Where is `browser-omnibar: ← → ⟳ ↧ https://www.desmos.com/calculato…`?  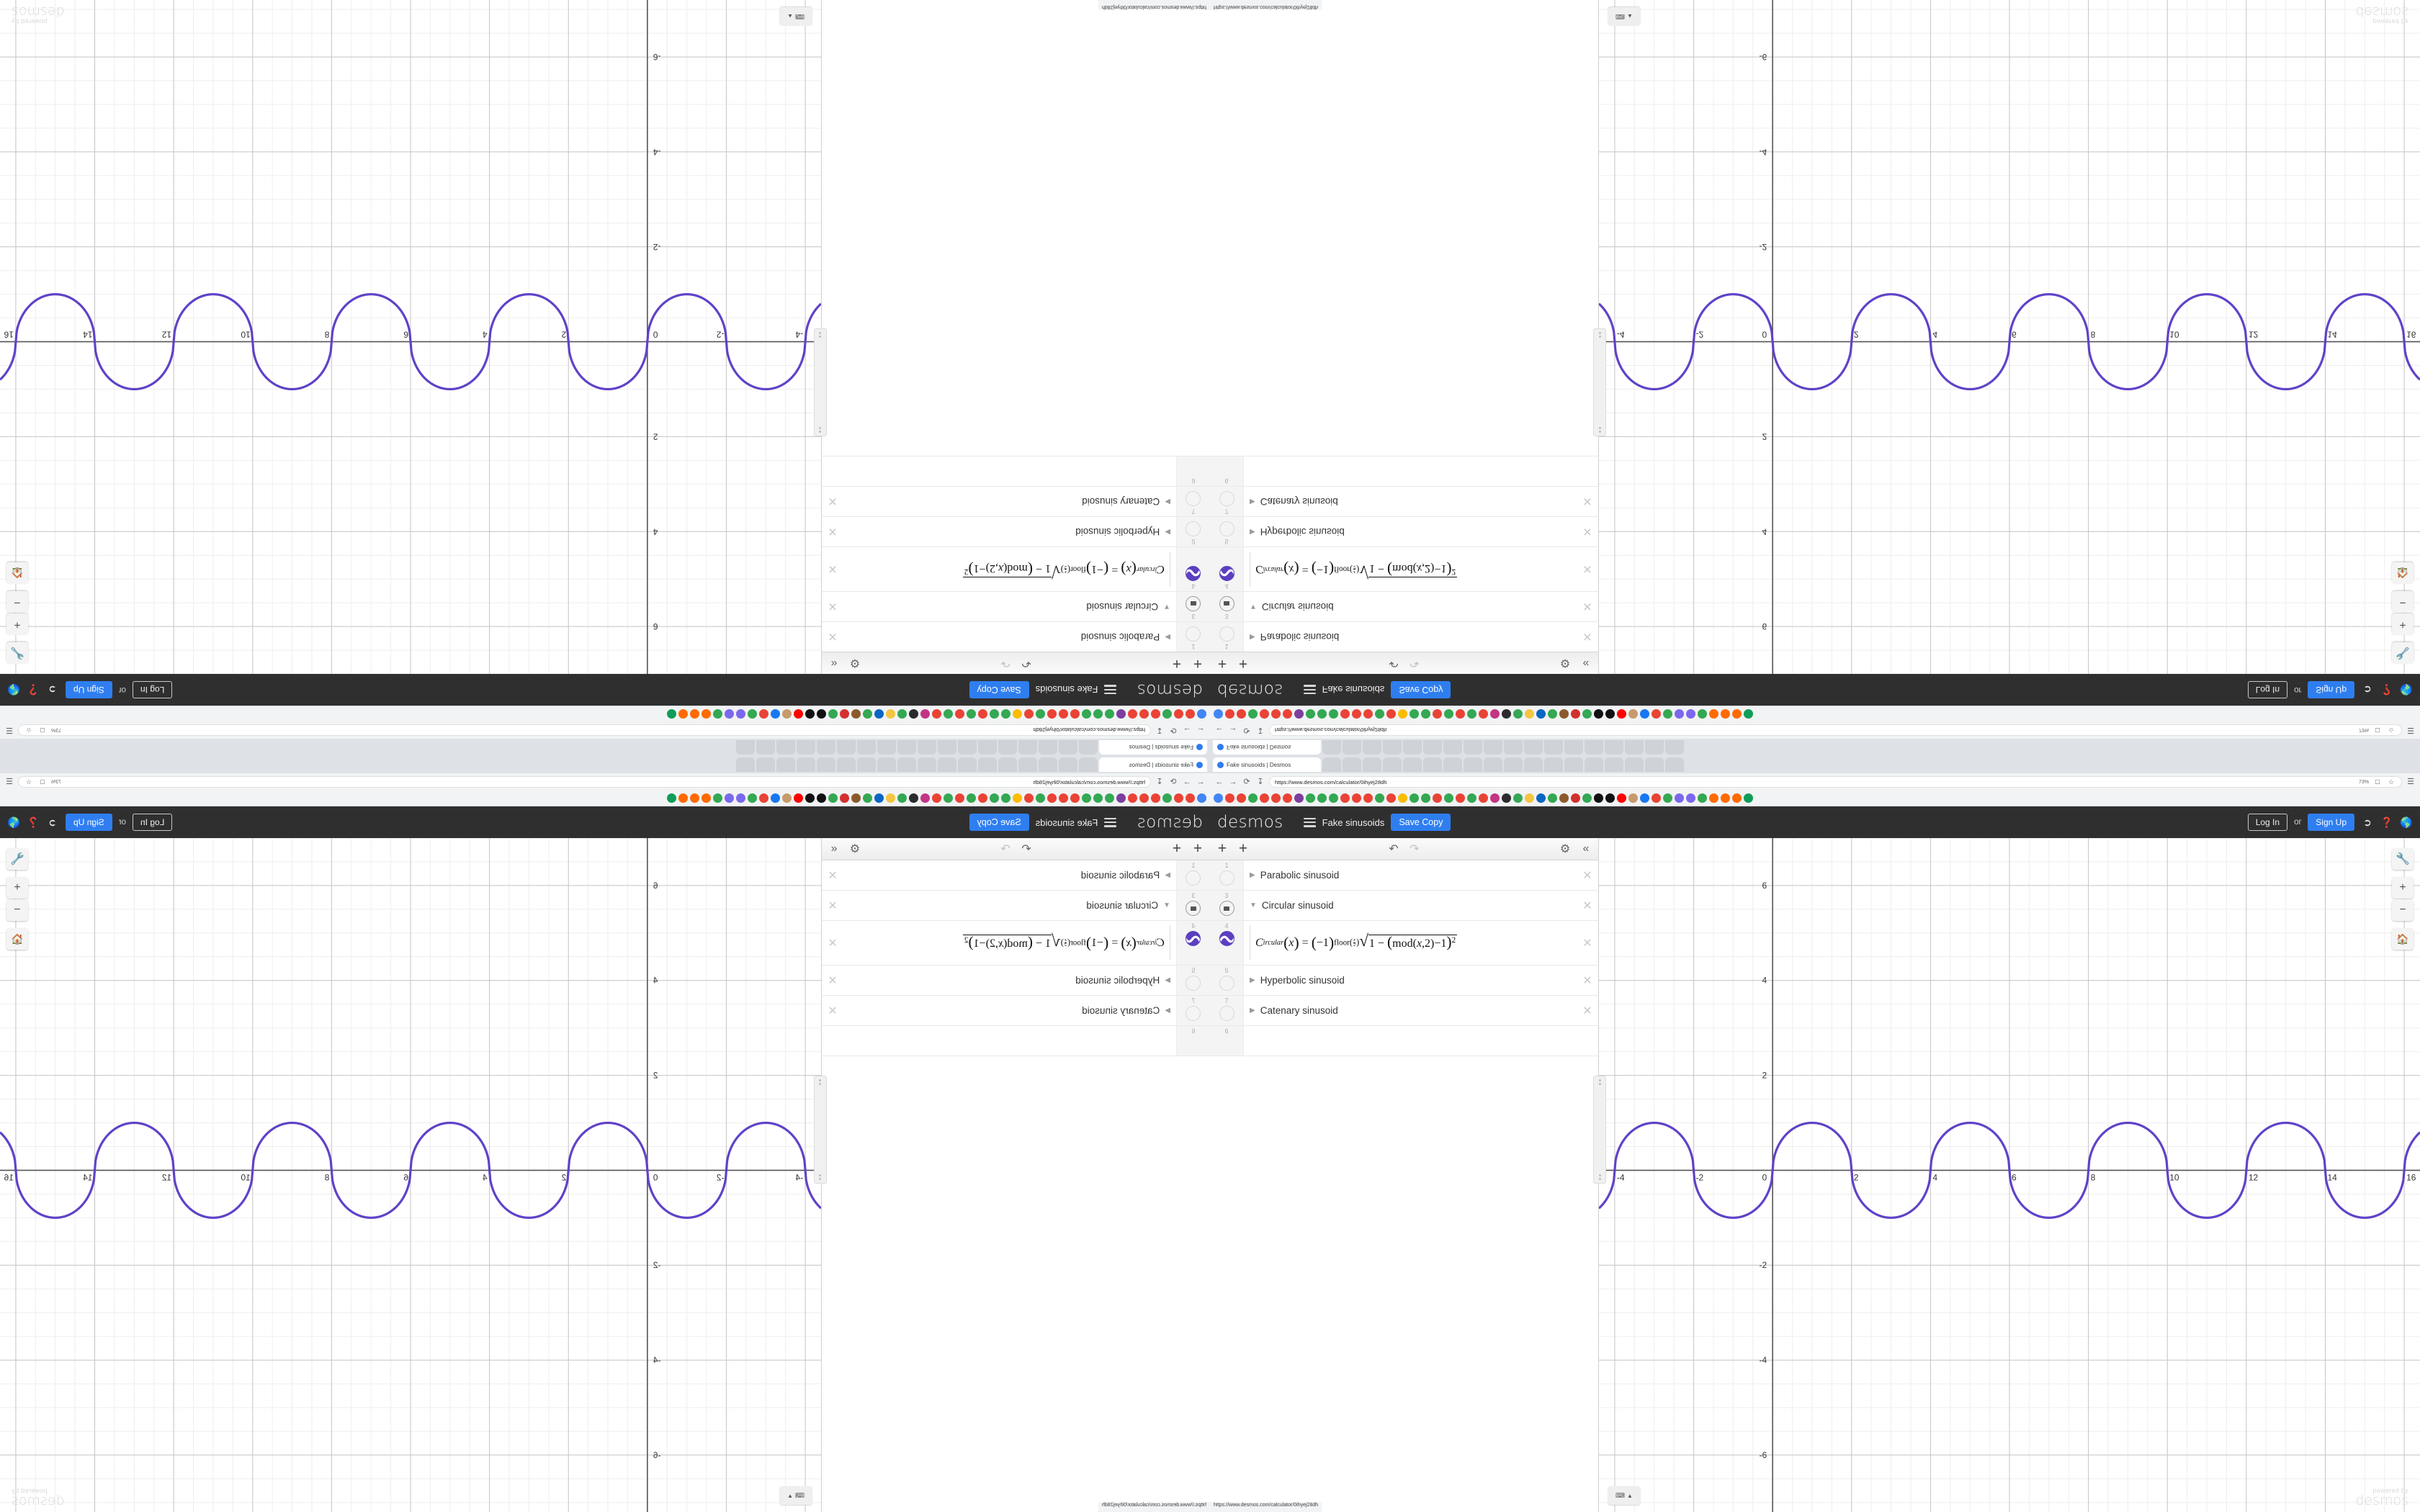 browser-omnibar: ← → ⟳ ↧ https://www.desmos.com/calculato… is located at coordinates (605, 730).